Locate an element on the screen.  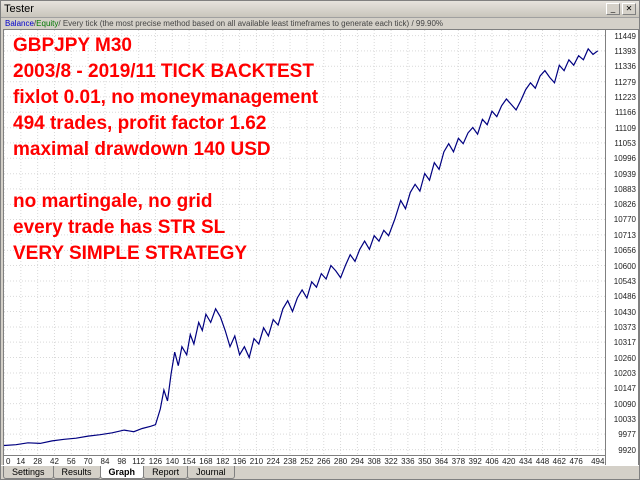
x-axis-label: 56 is located at coordinates (71, 461).